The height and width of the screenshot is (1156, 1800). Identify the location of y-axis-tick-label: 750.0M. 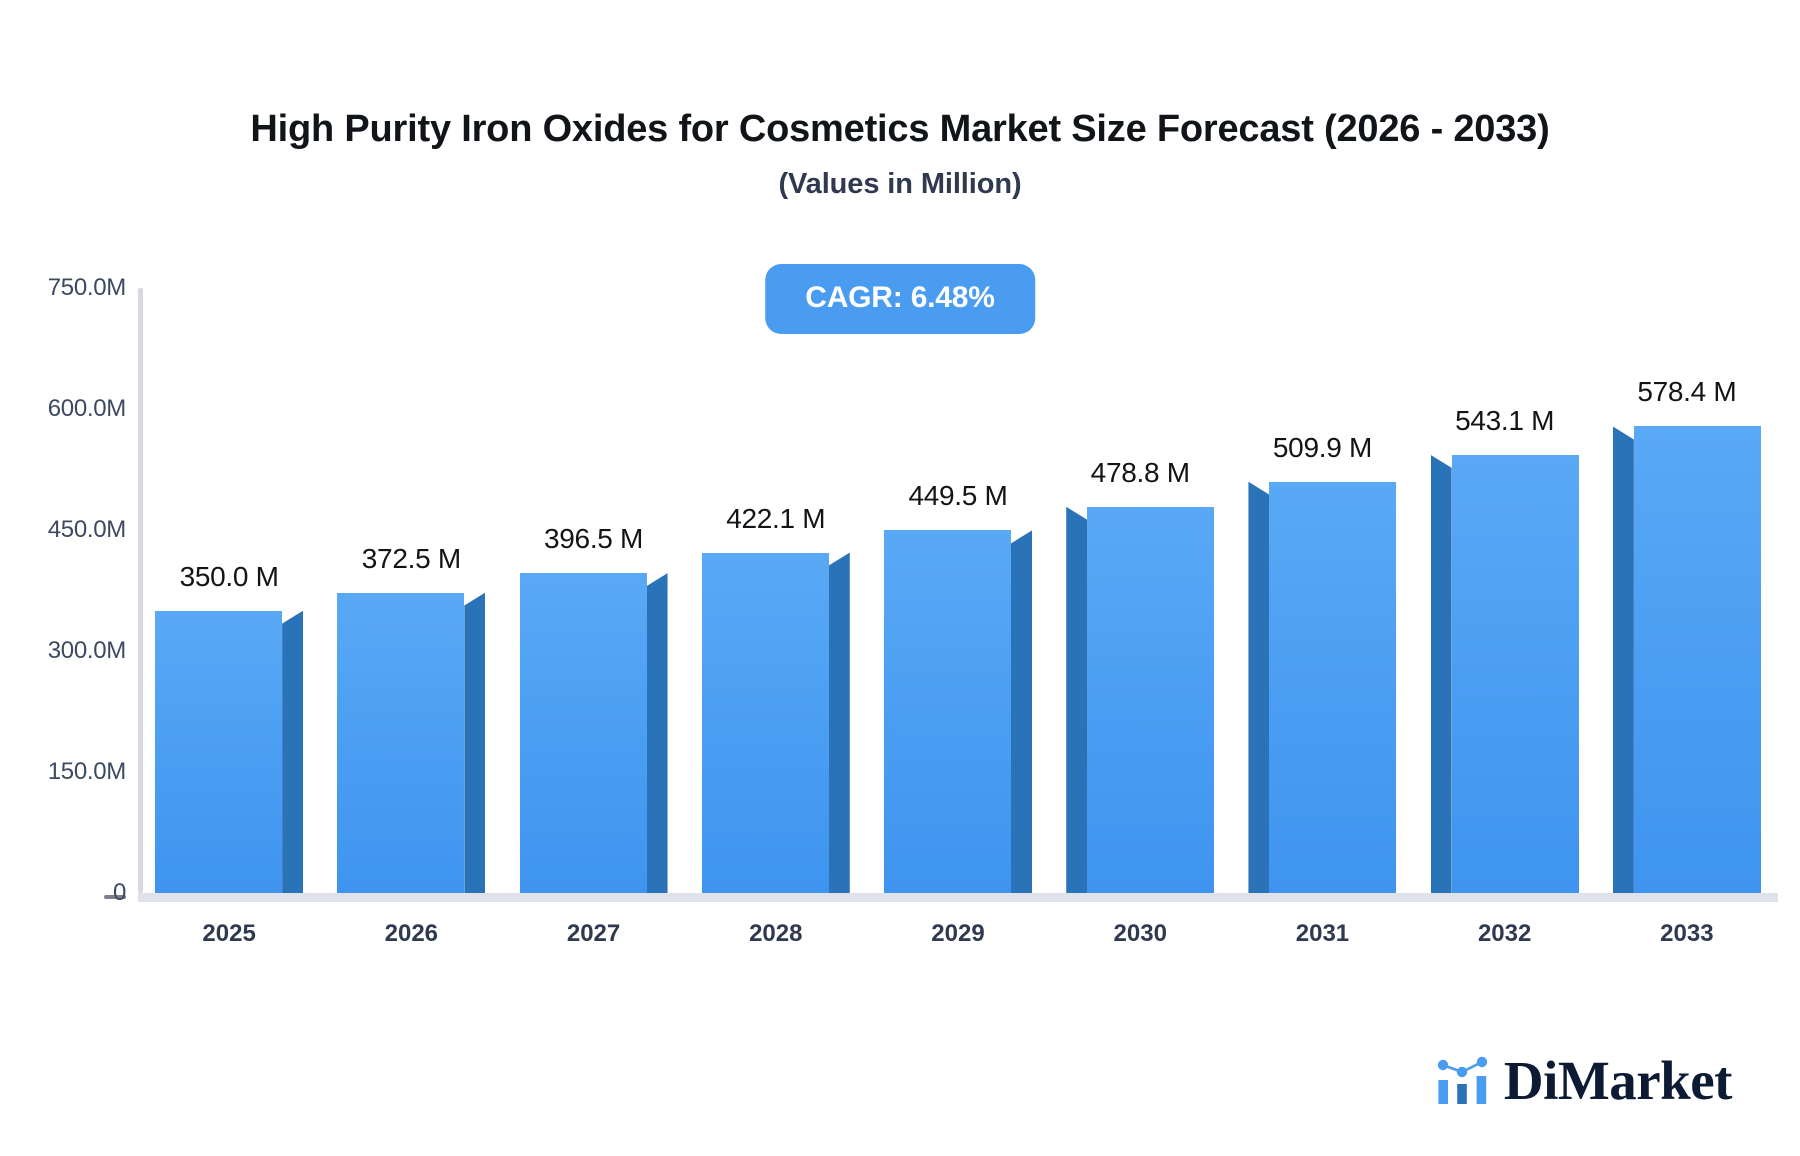
(87, 287).